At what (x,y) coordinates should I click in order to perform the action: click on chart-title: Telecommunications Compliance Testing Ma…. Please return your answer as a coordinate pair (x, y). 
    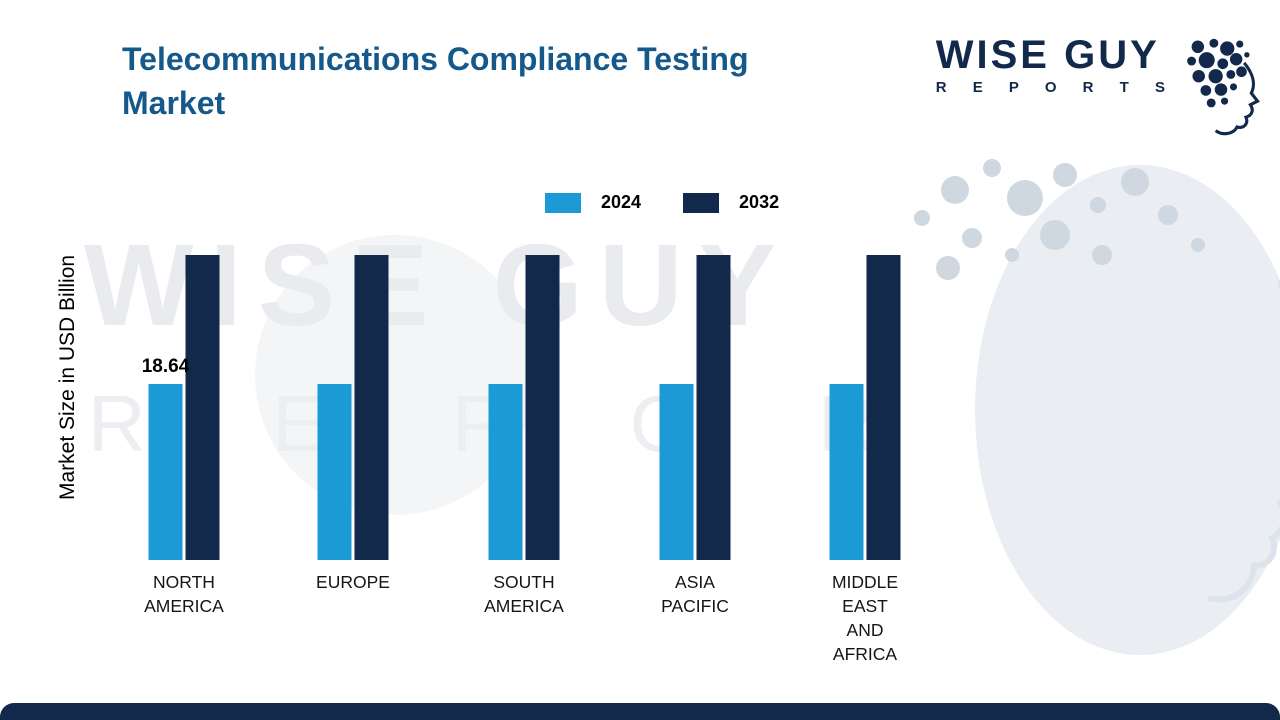
    Looking at the image, I should click on (435, 81).